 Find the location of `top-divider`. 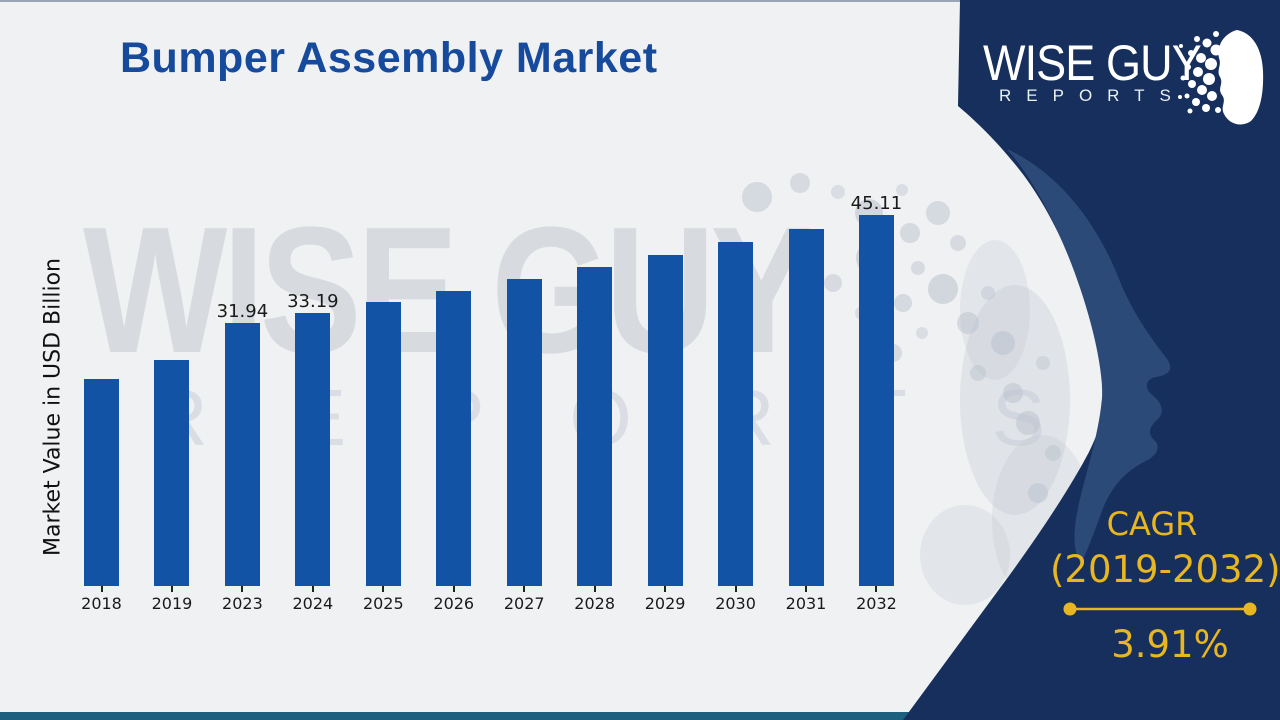

top-divider is located at coordinates (640, 1).